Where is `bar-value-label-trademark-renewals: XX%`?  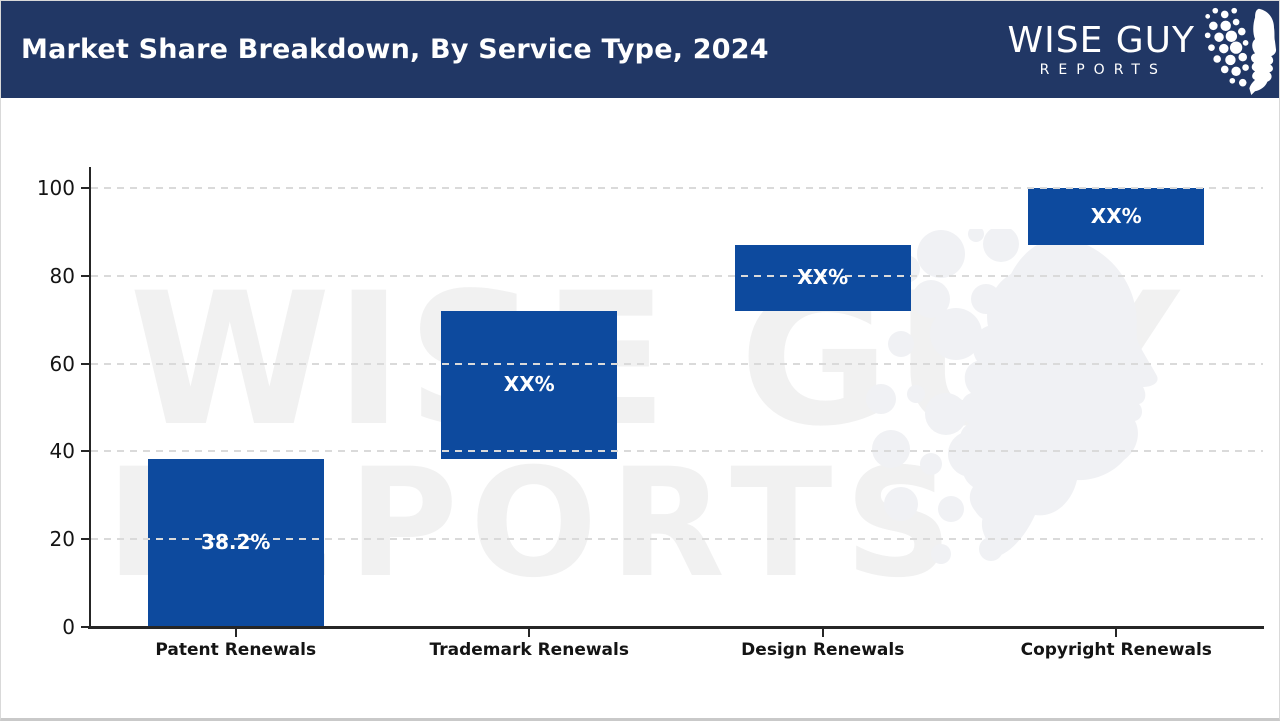
bar-value-label-trademark-renewals: XX% is located at coordinates (529, 384).